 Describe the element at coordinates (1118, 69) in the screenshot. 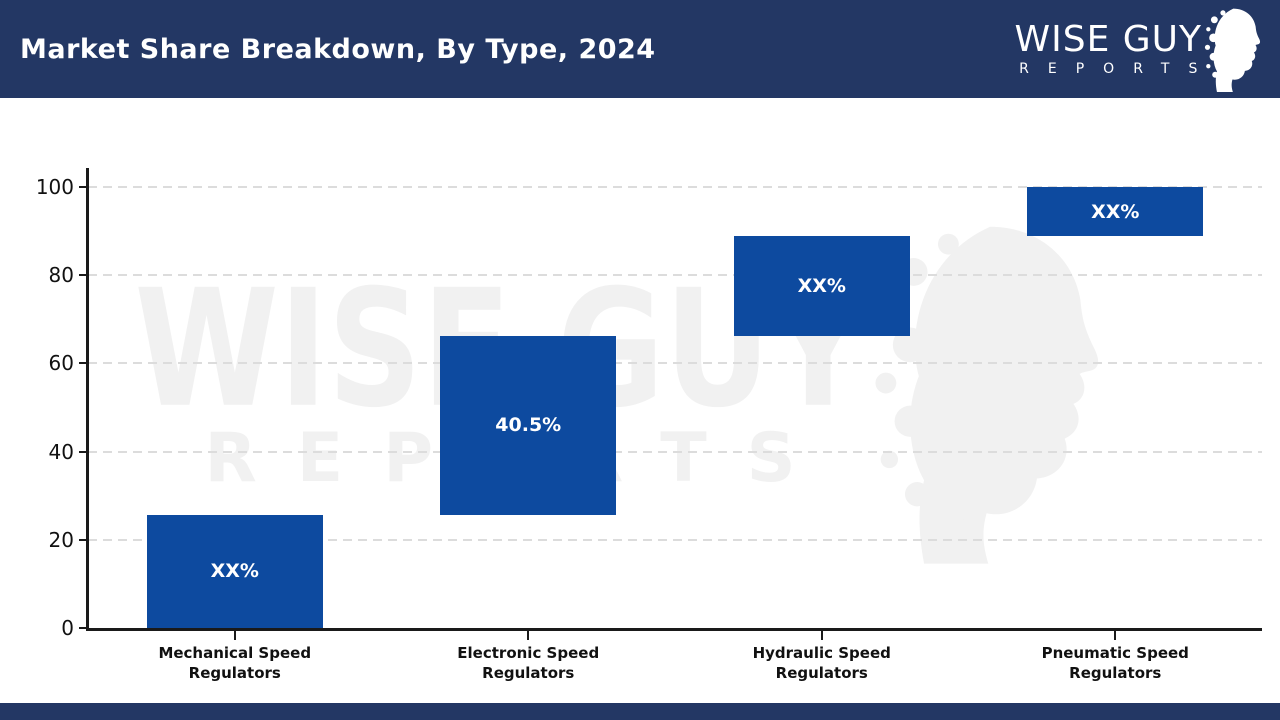

I see `logo-reports-text: REPORTS` at that location.